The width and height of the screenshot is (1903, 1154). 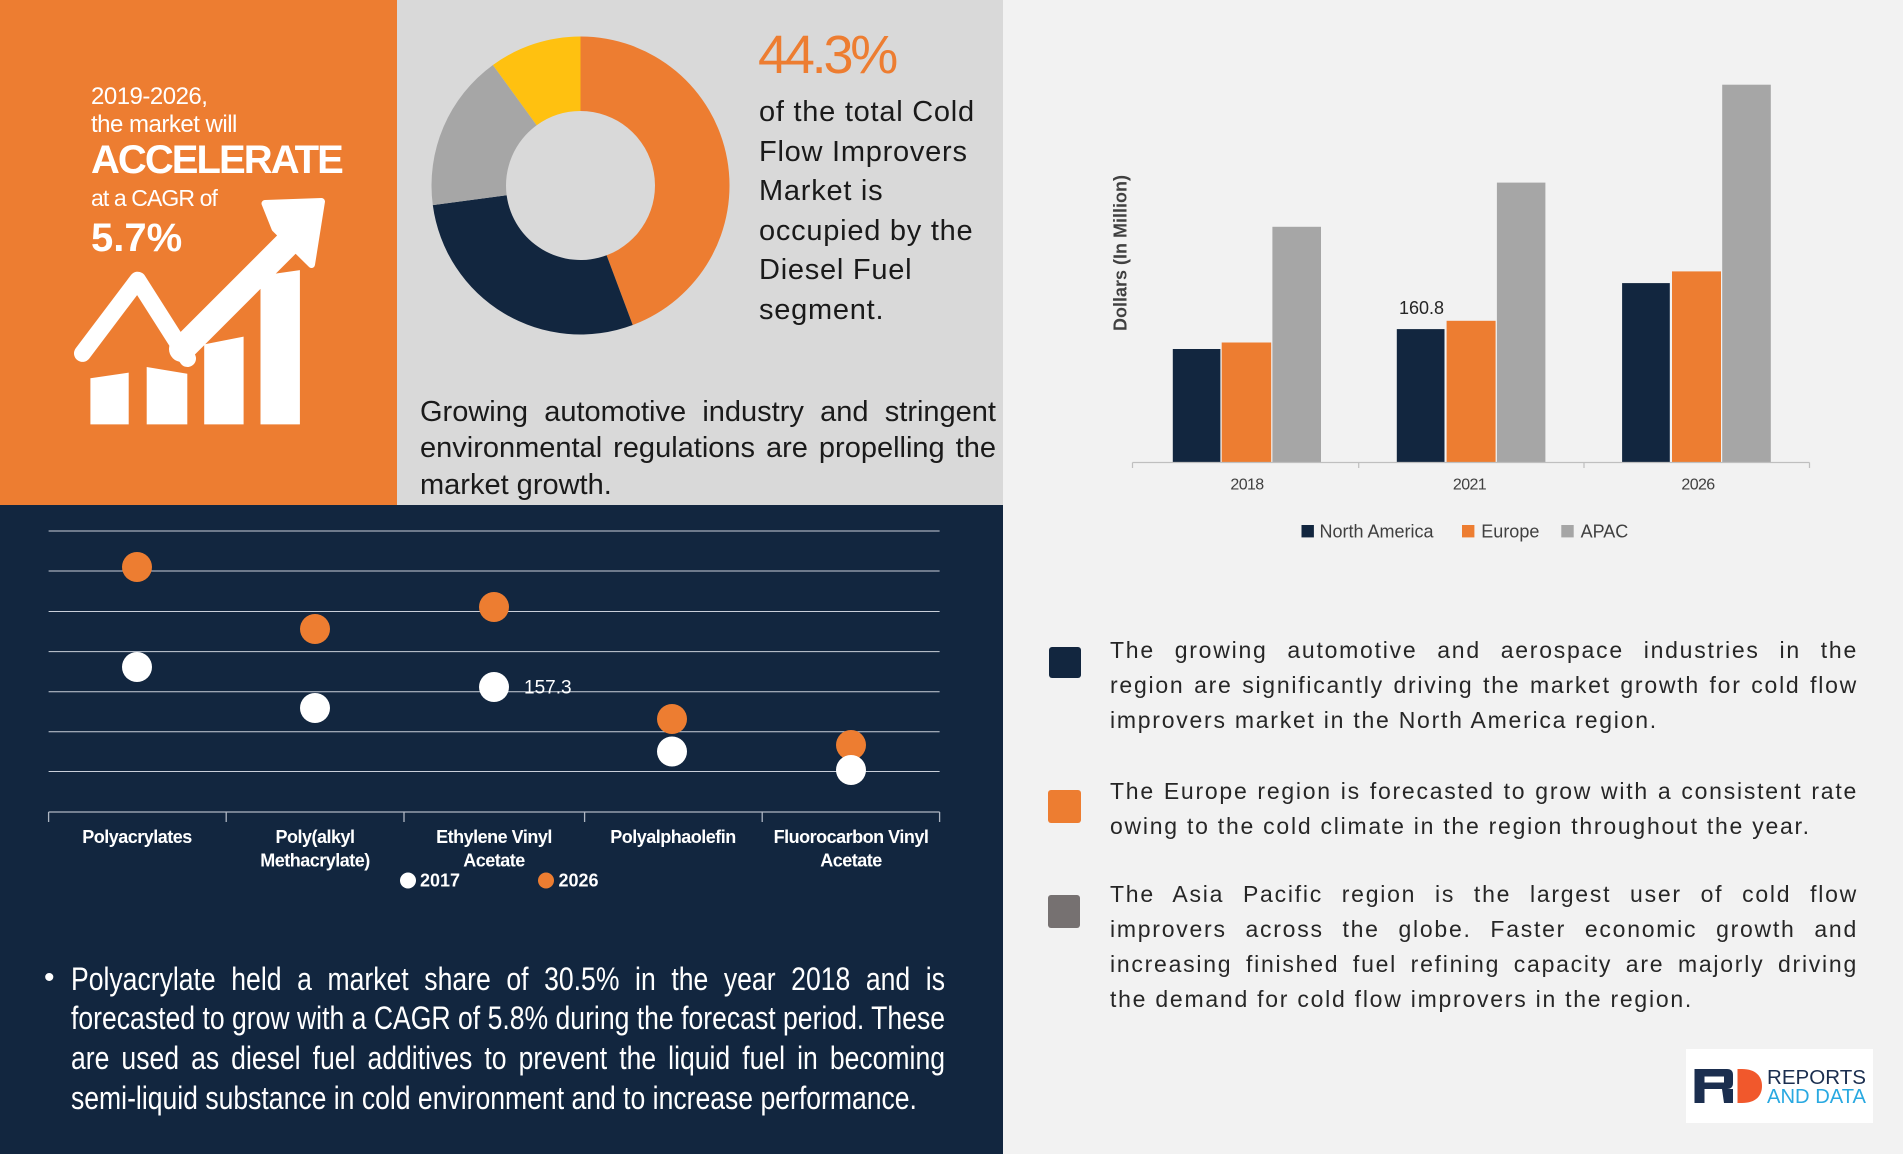 I want to click on svg-text: Ethylene Vinyl, so click(x=494, y=837).